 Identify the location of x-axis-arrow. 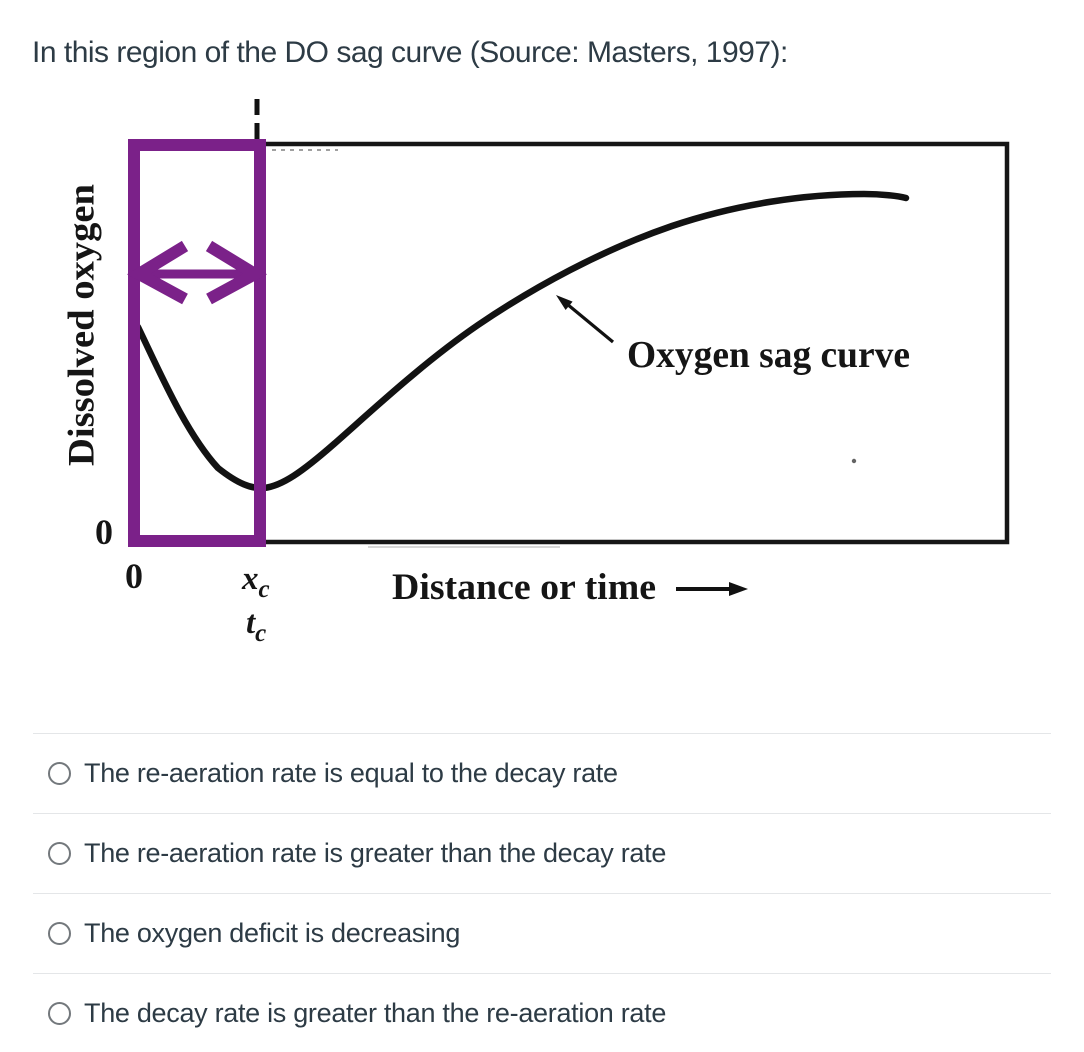
(712, 589).